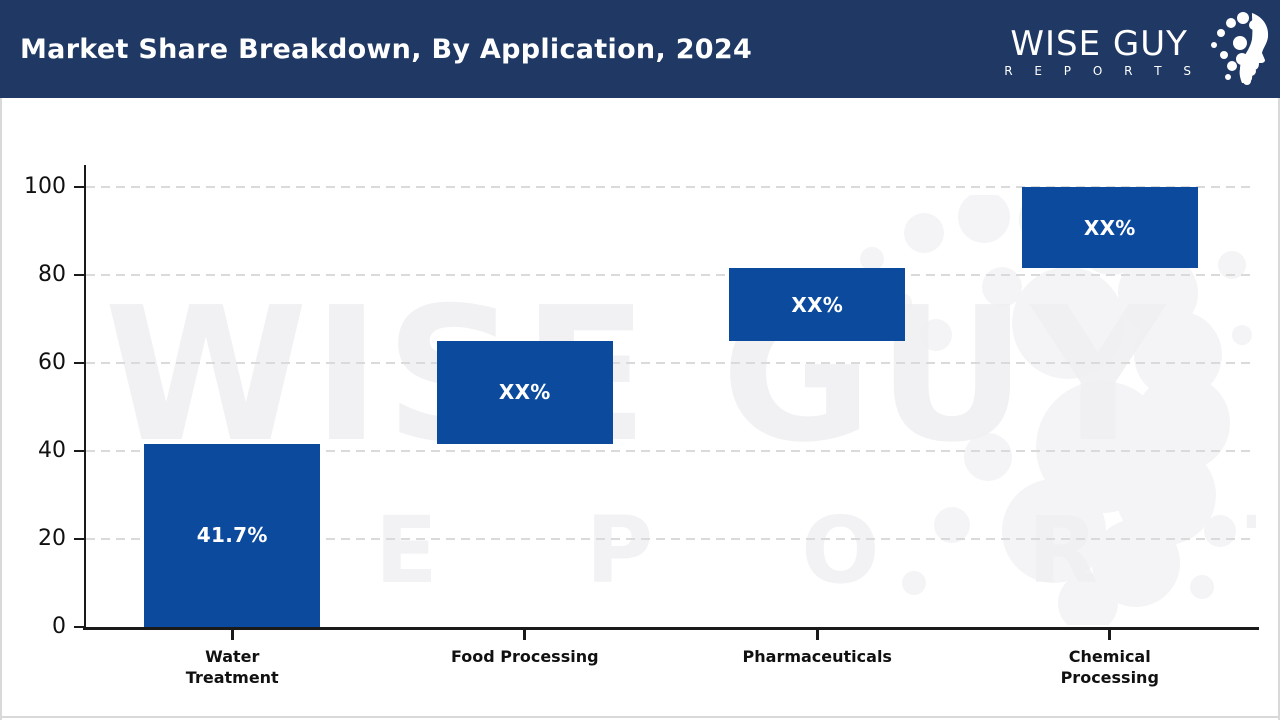  I want to click on page-border-left, so click(1, 409).